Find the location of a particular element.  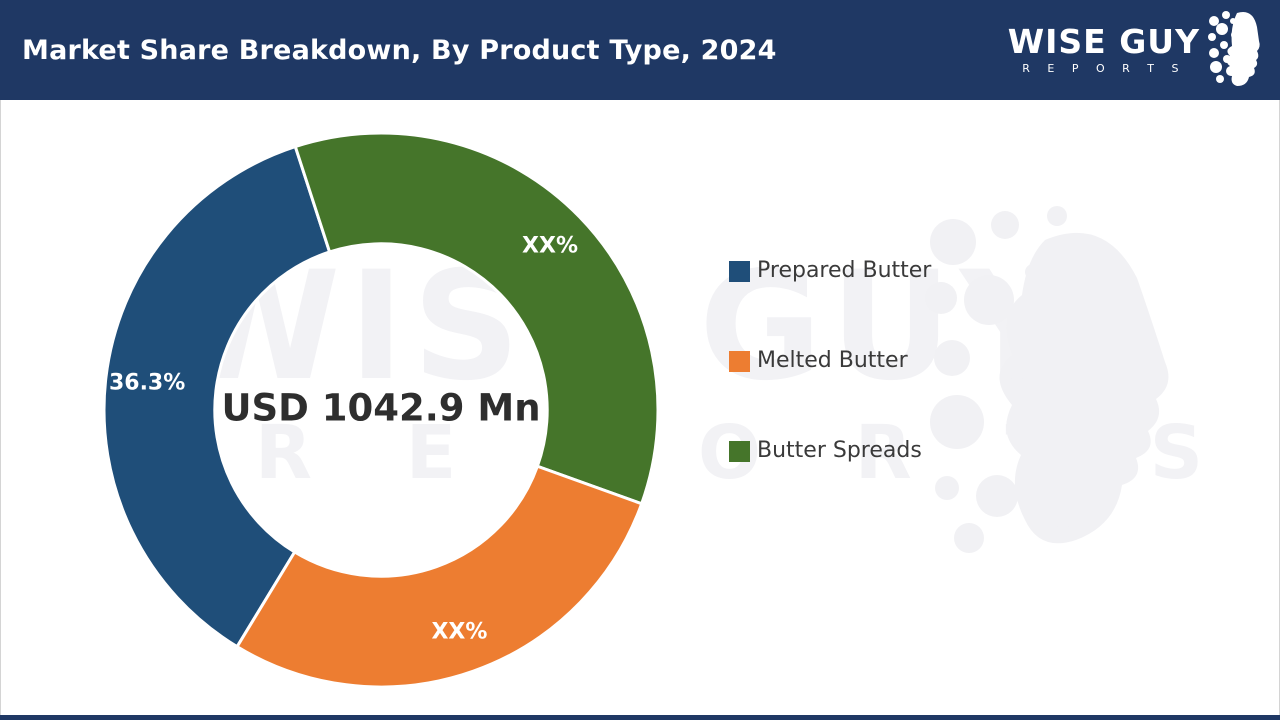

brand-logo-text: WISE GUY R E P O R T S is located at coordinates (1104, 50).